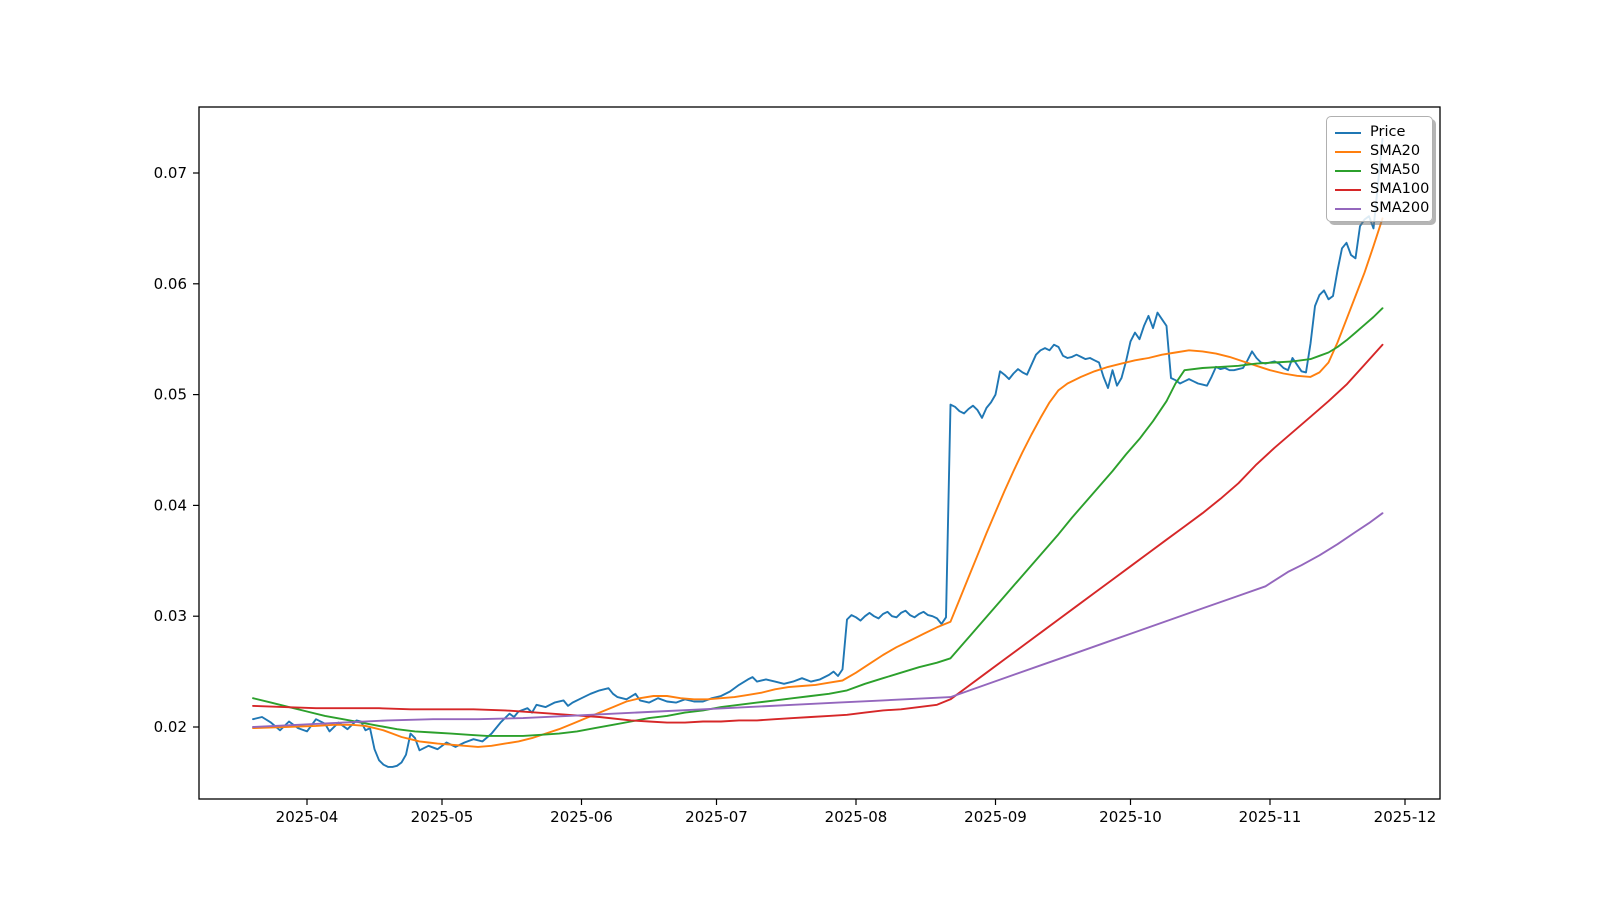  I want to click on x-tick-label: 2025-09, so click(995, 817).